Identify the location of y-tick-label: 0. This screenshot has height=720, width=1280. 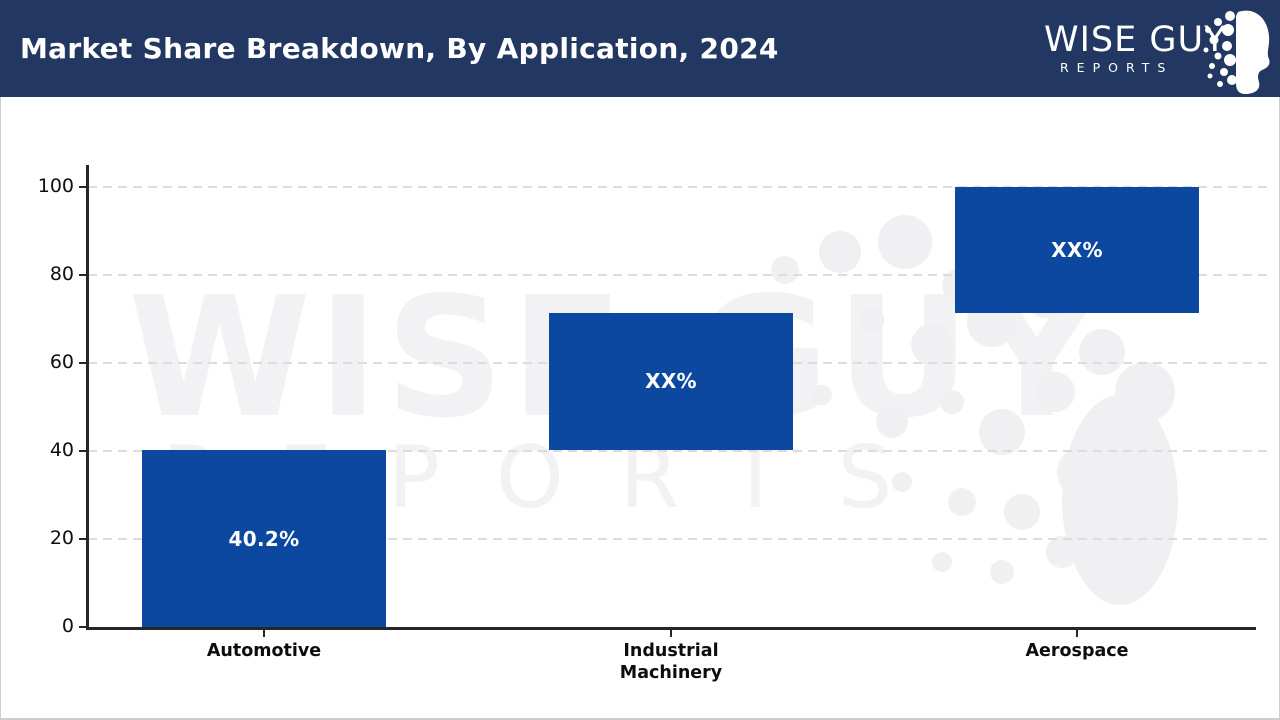
(67, 626).